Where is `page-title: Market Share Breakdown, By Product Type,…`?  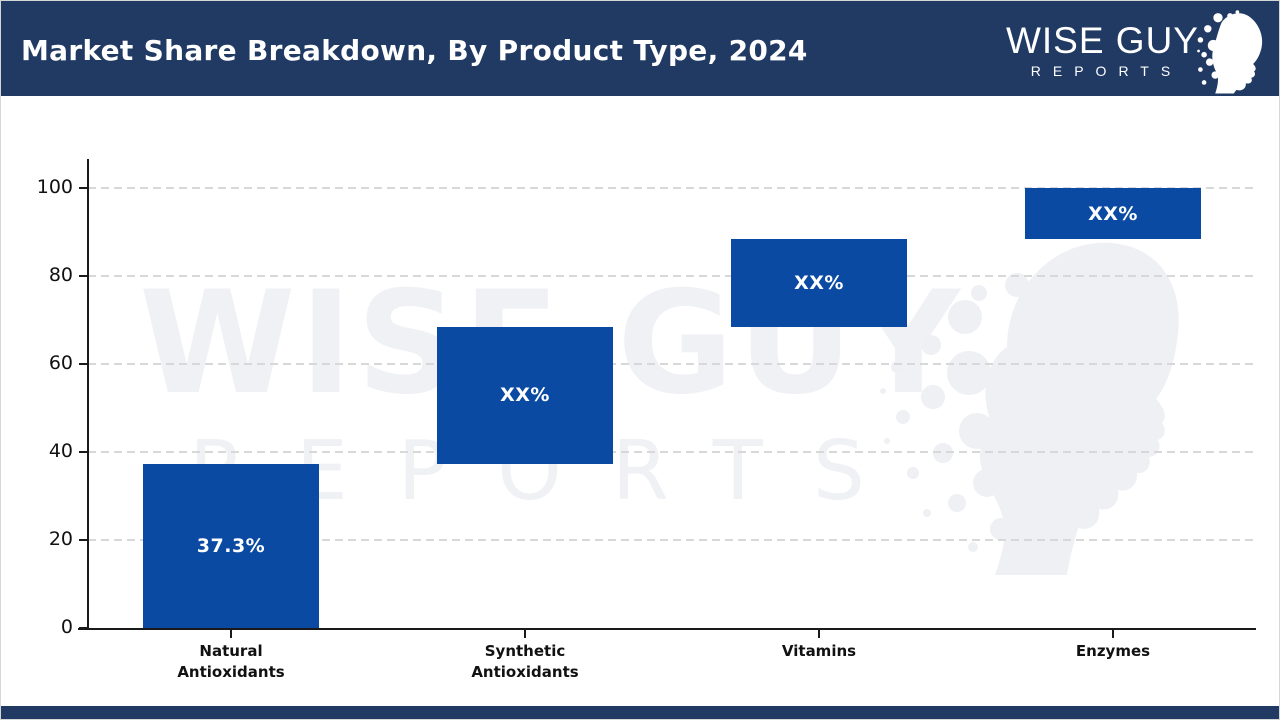
page-title: Market Share Breakdown, By Product Type,… is located at coordinates (414, 50).